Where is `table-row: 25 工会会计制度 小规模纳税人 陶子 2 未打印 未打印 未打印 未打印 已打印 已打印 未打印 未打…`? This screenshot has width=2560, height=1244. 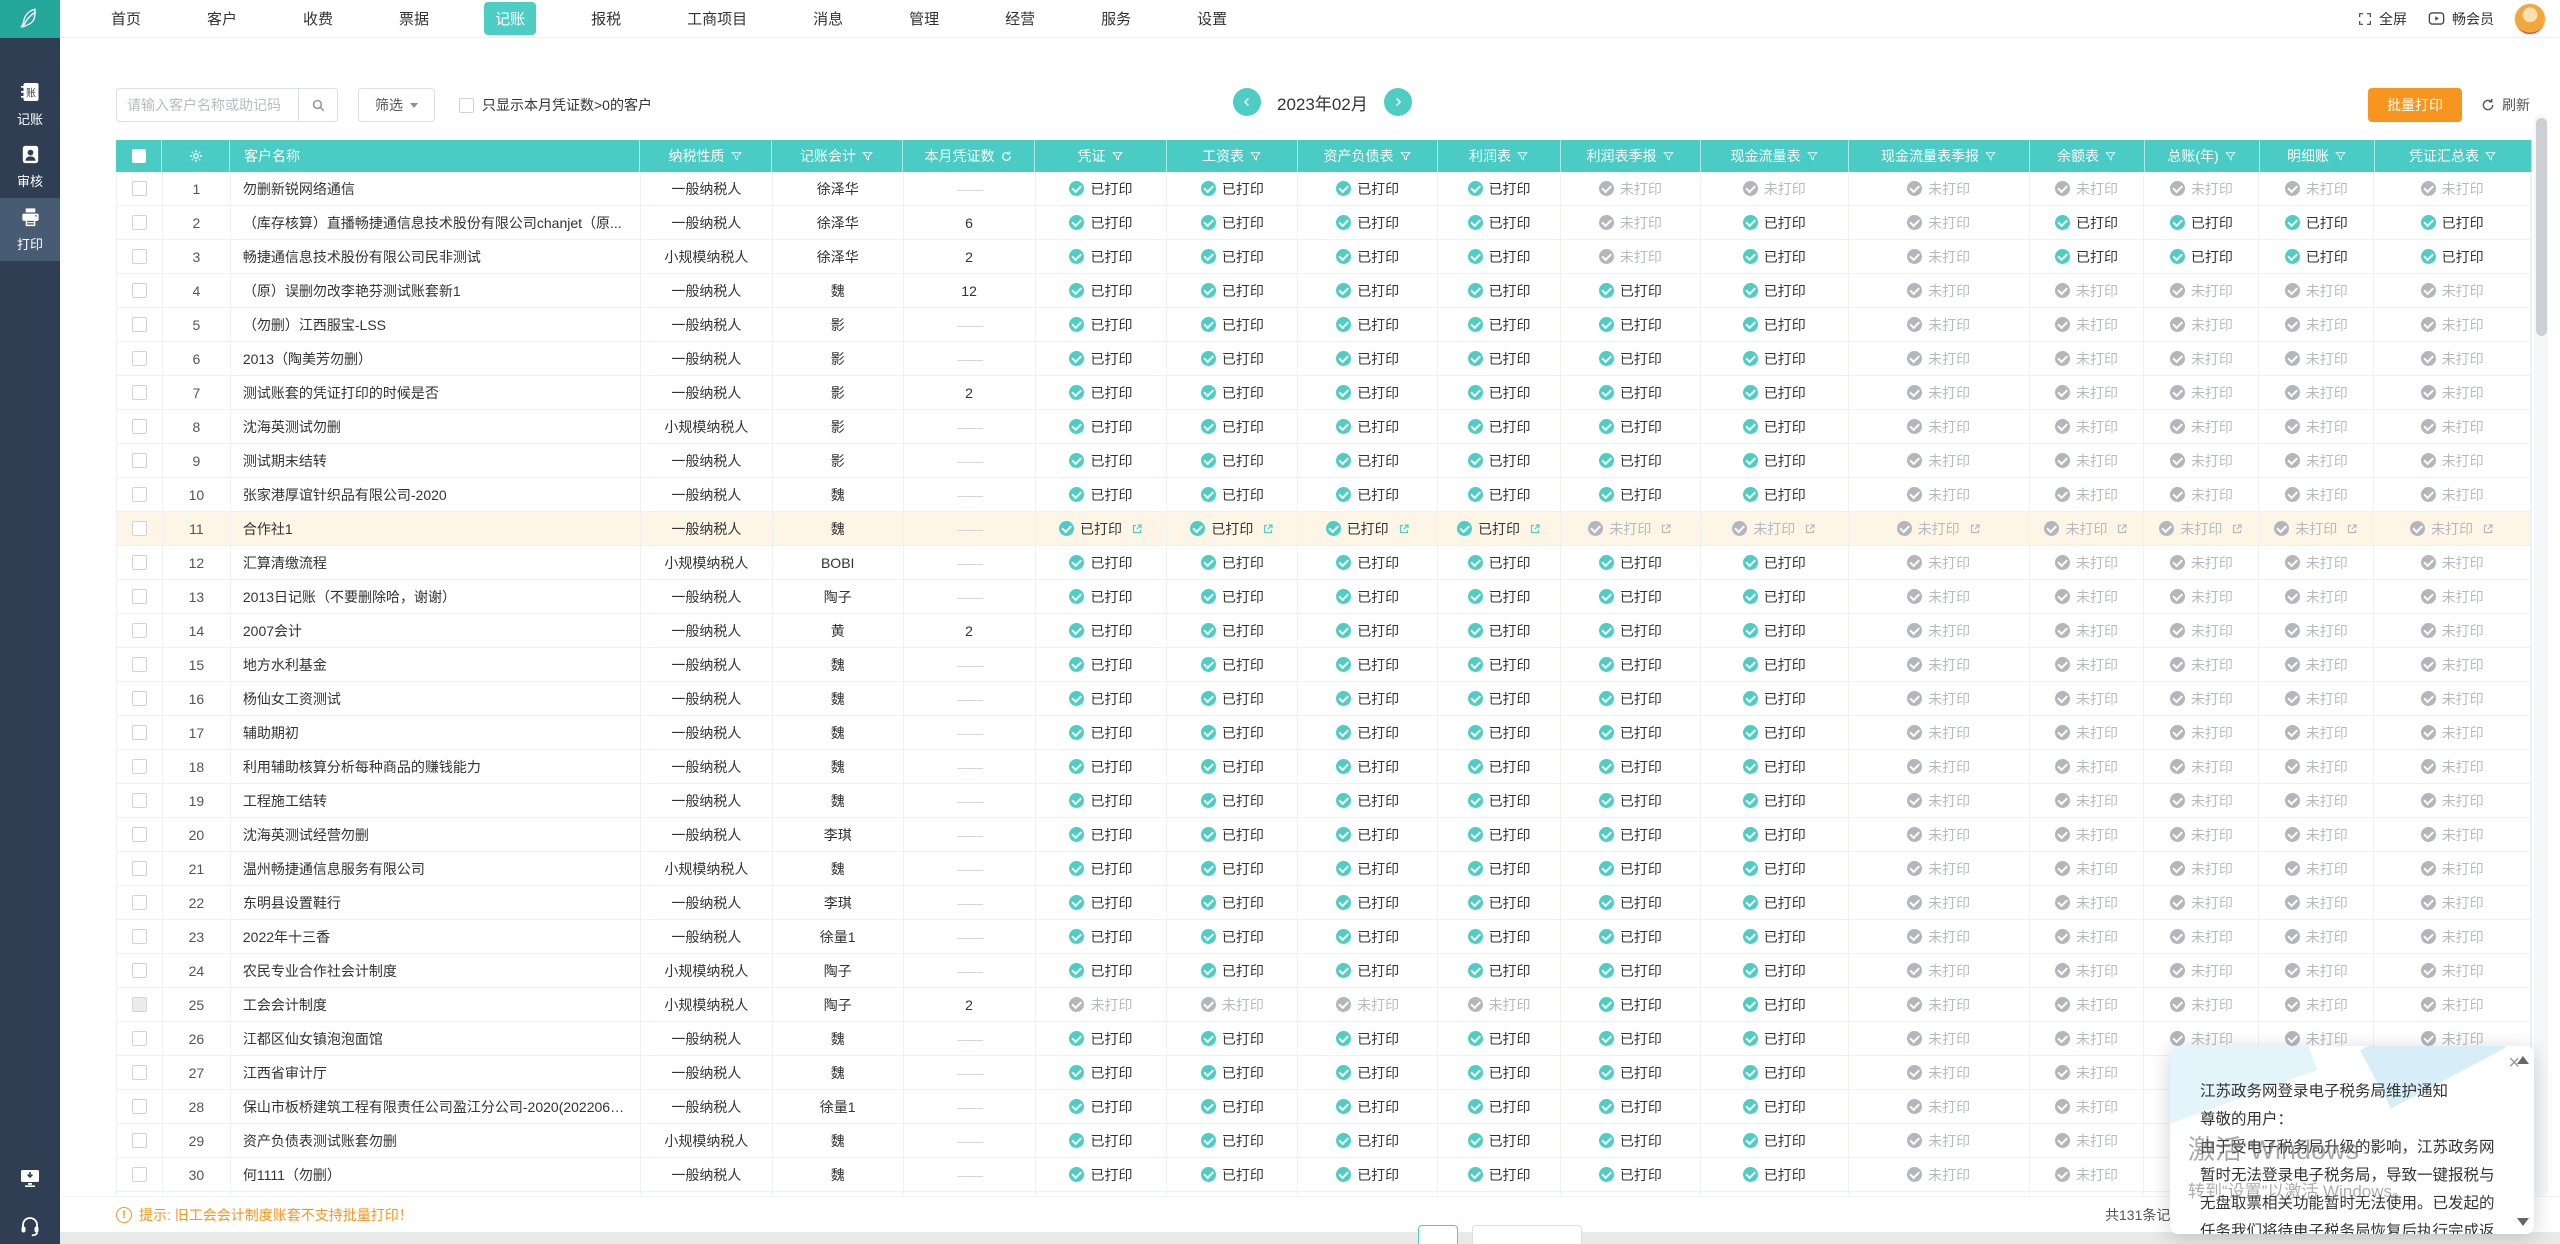 table-row: 25 工会会计制度 小规模纳税人 陶子 2 未打印 未打印 未打印 未打印 已打印 已打印 未打印 未打… is located at coordinates (1324, 1005).